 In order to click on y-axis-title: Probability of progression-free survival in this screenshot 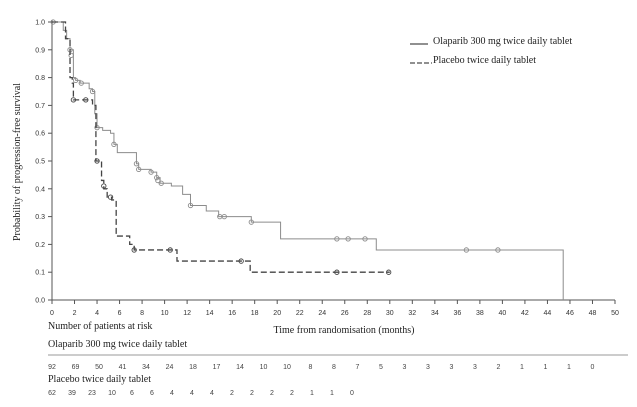, I will do `click(17, 162)`.